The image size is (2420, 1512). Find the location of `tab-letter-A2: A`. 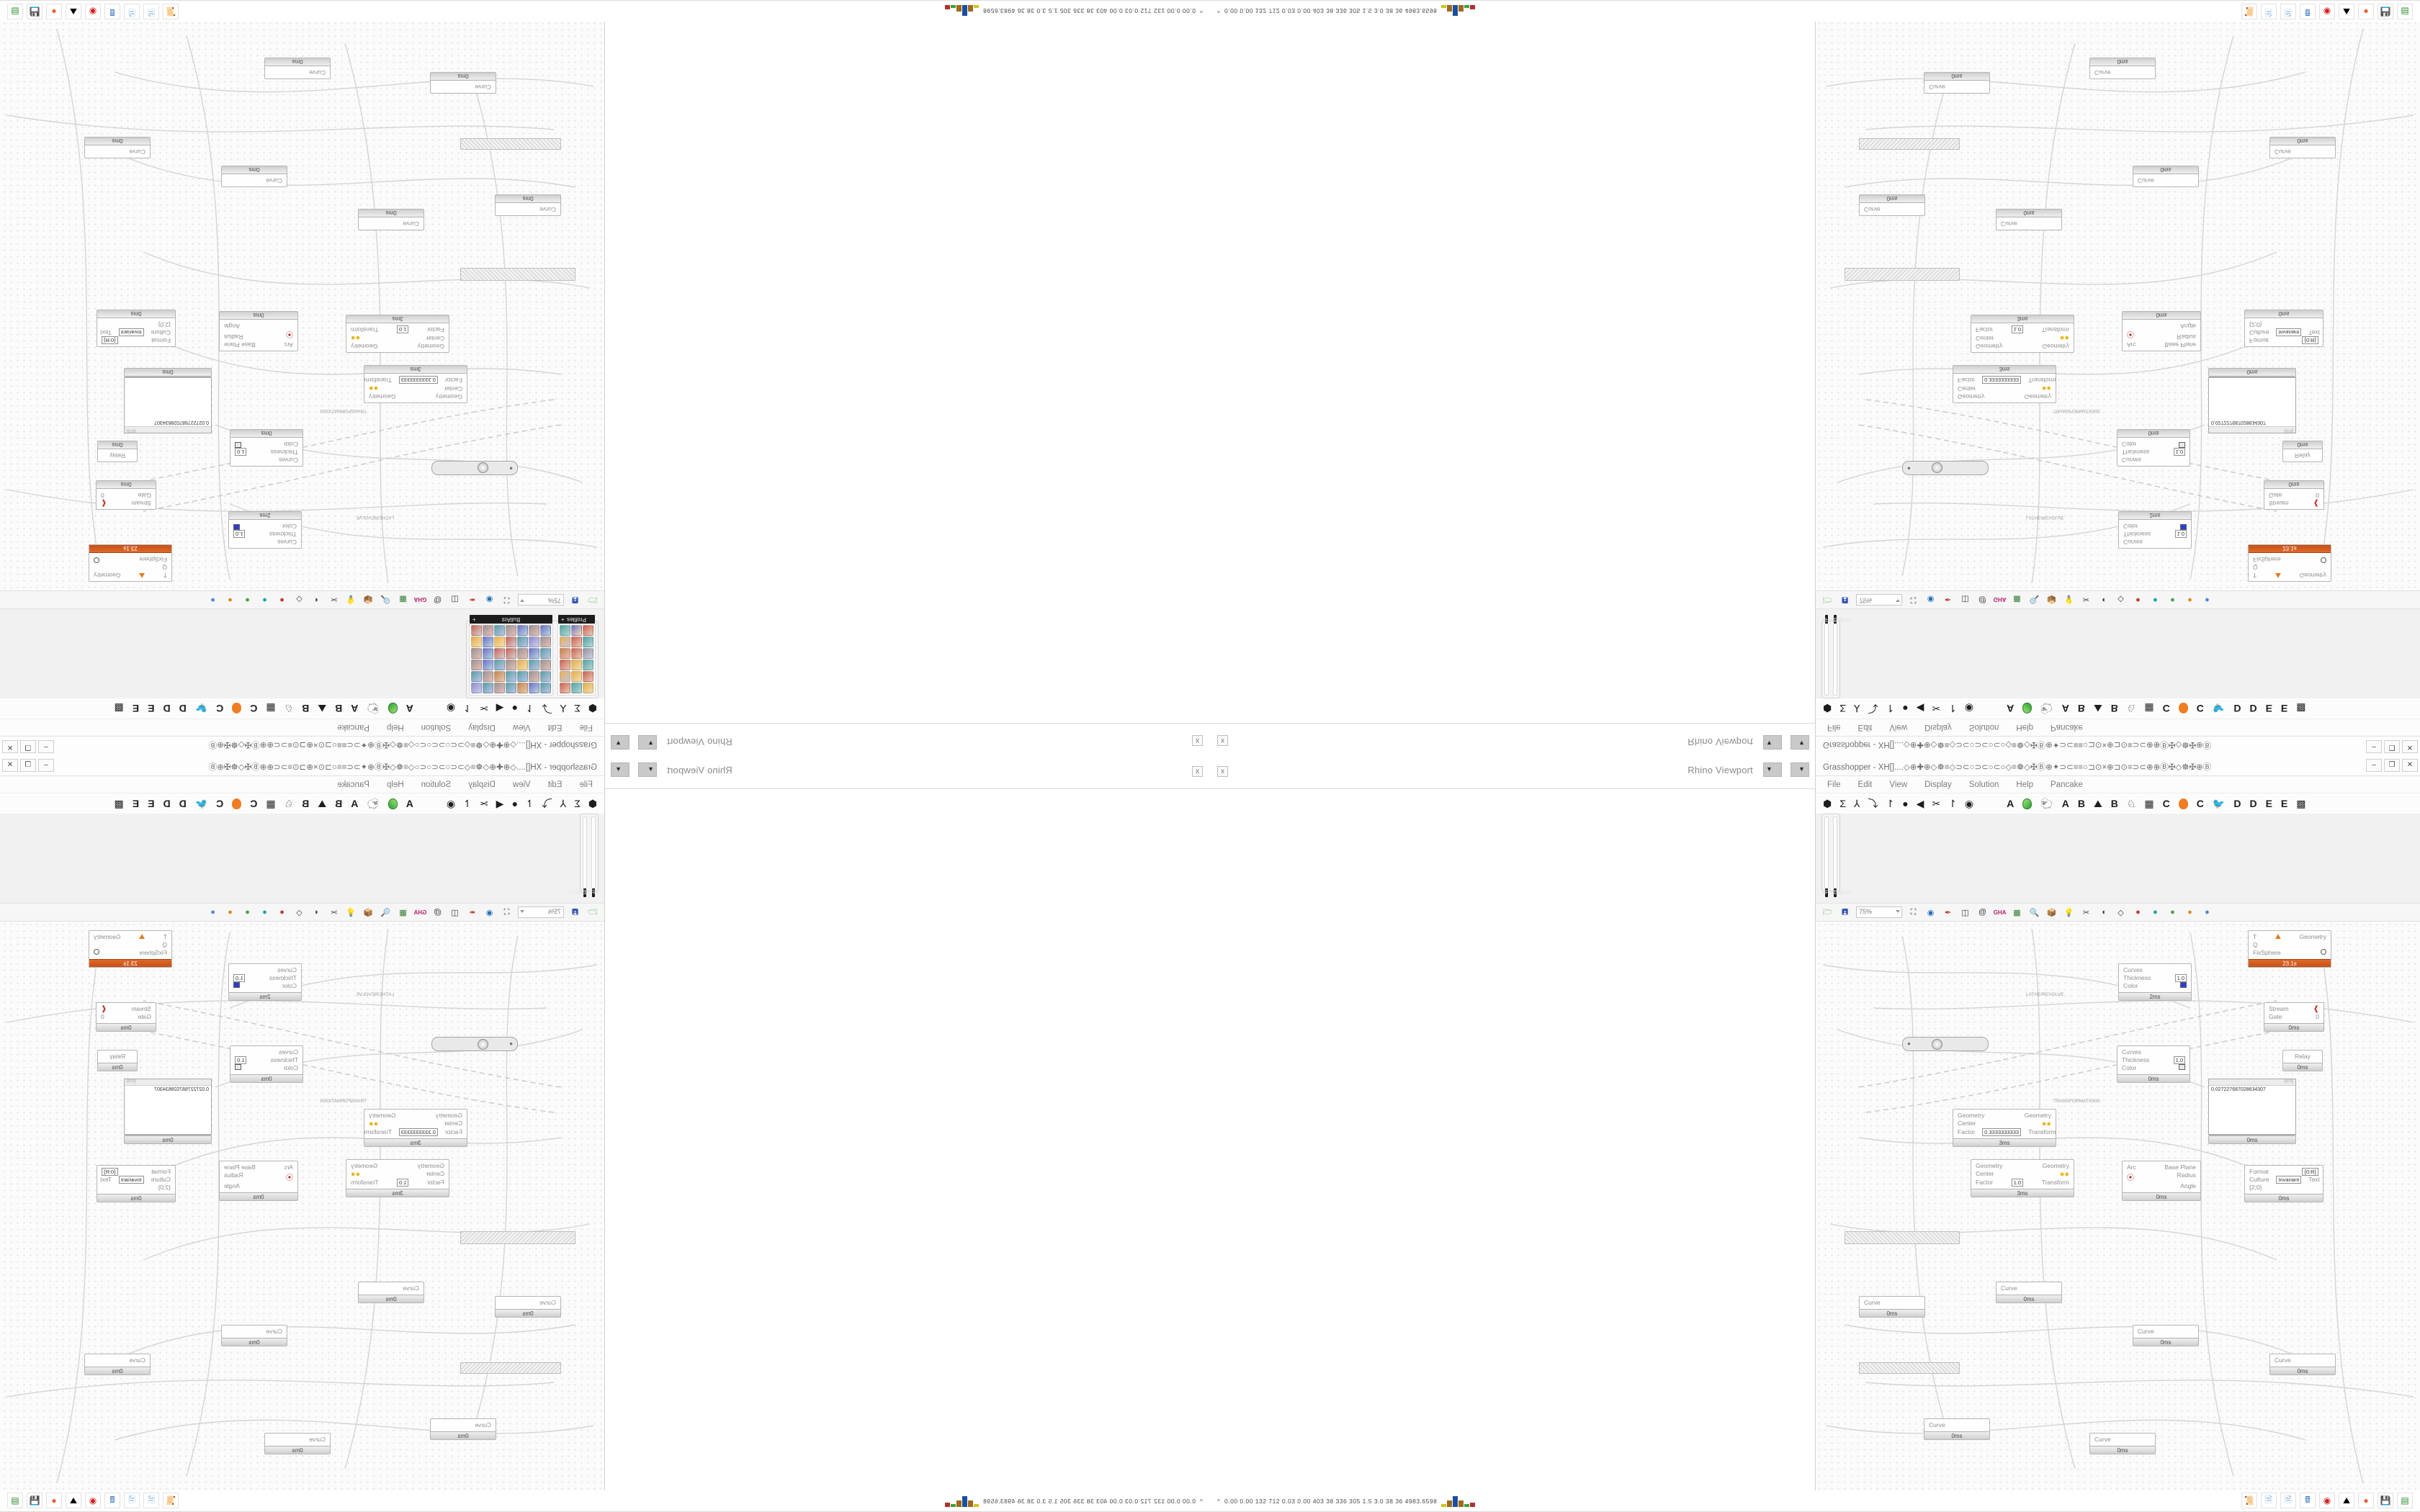

tab-letter-A2: A is located at coordinates (2065, 803).